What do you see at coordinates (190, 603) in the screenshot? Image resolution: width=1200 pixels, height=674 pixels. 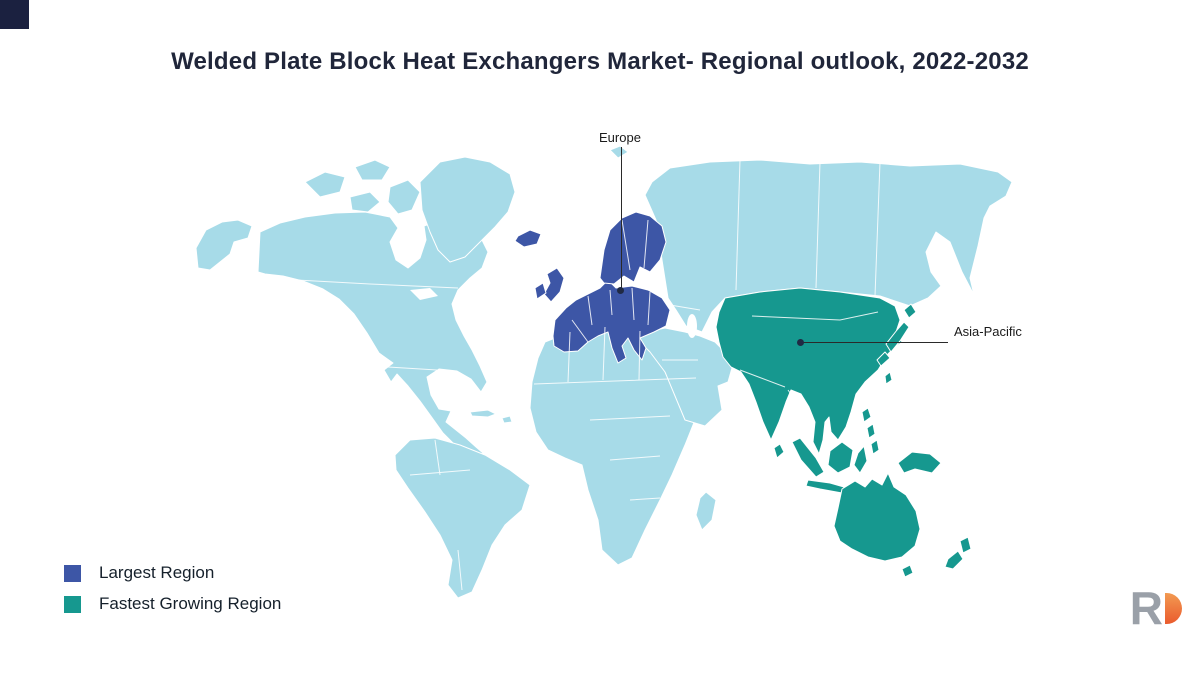 I see `legend-label-fastest: Fastest Growing Region` at bounding box center [190, 603].